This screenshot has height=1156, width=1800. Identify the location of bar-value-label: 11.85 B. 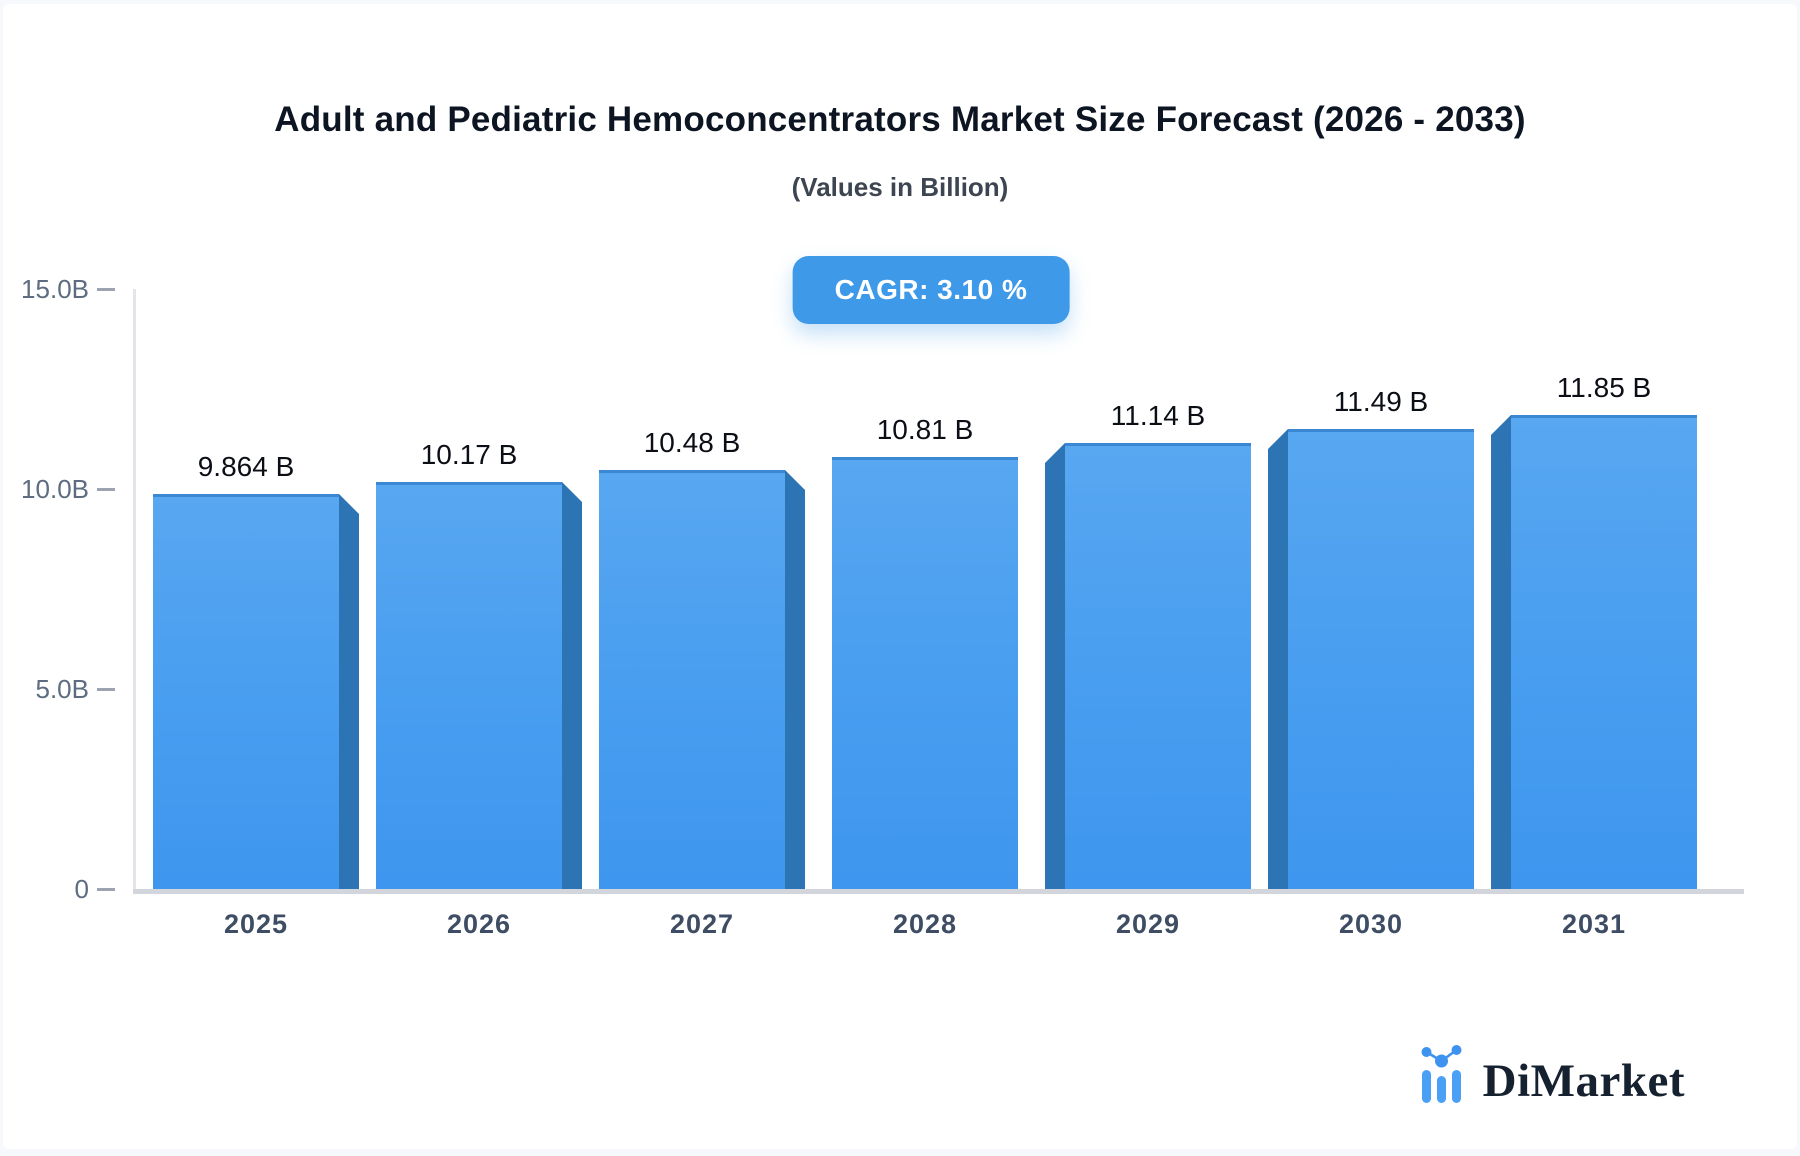
(1604, 387).